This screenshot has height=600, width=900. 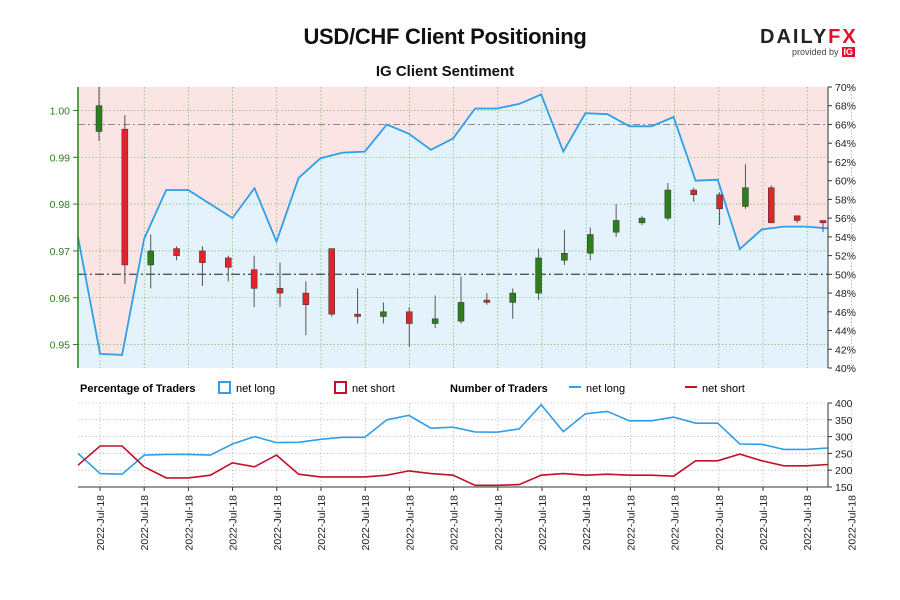 I want to click on trader-count-panel: 150 200 250 300 350 400, so click(x=465, y=446).